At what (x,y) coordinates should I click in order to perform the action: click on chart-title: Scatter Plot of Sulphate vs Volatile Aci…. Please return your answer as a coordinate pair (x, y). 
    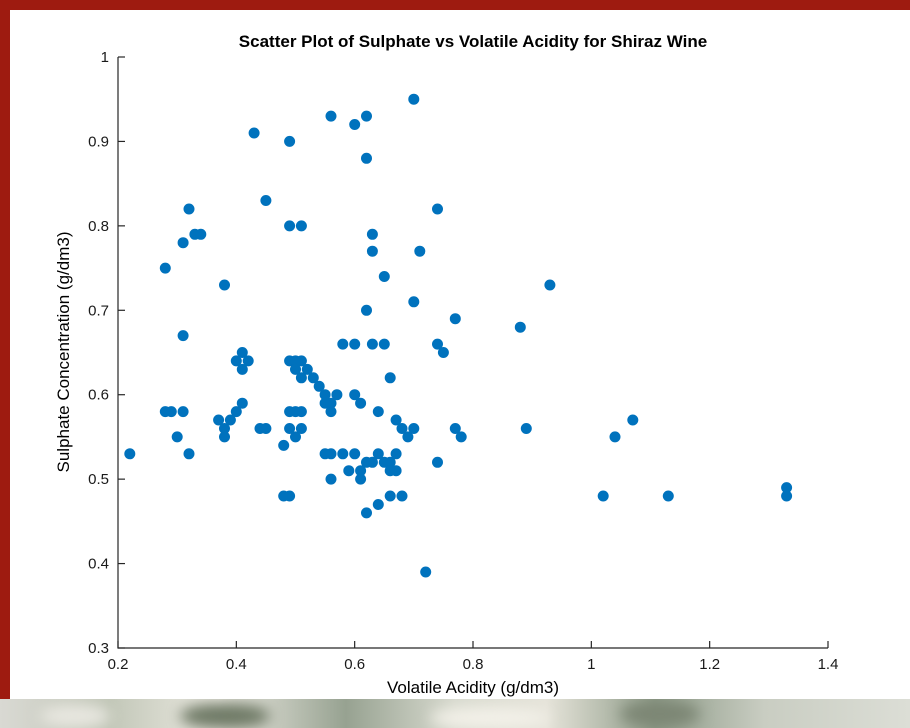
    Looking at the image, I should click on (473, 41).